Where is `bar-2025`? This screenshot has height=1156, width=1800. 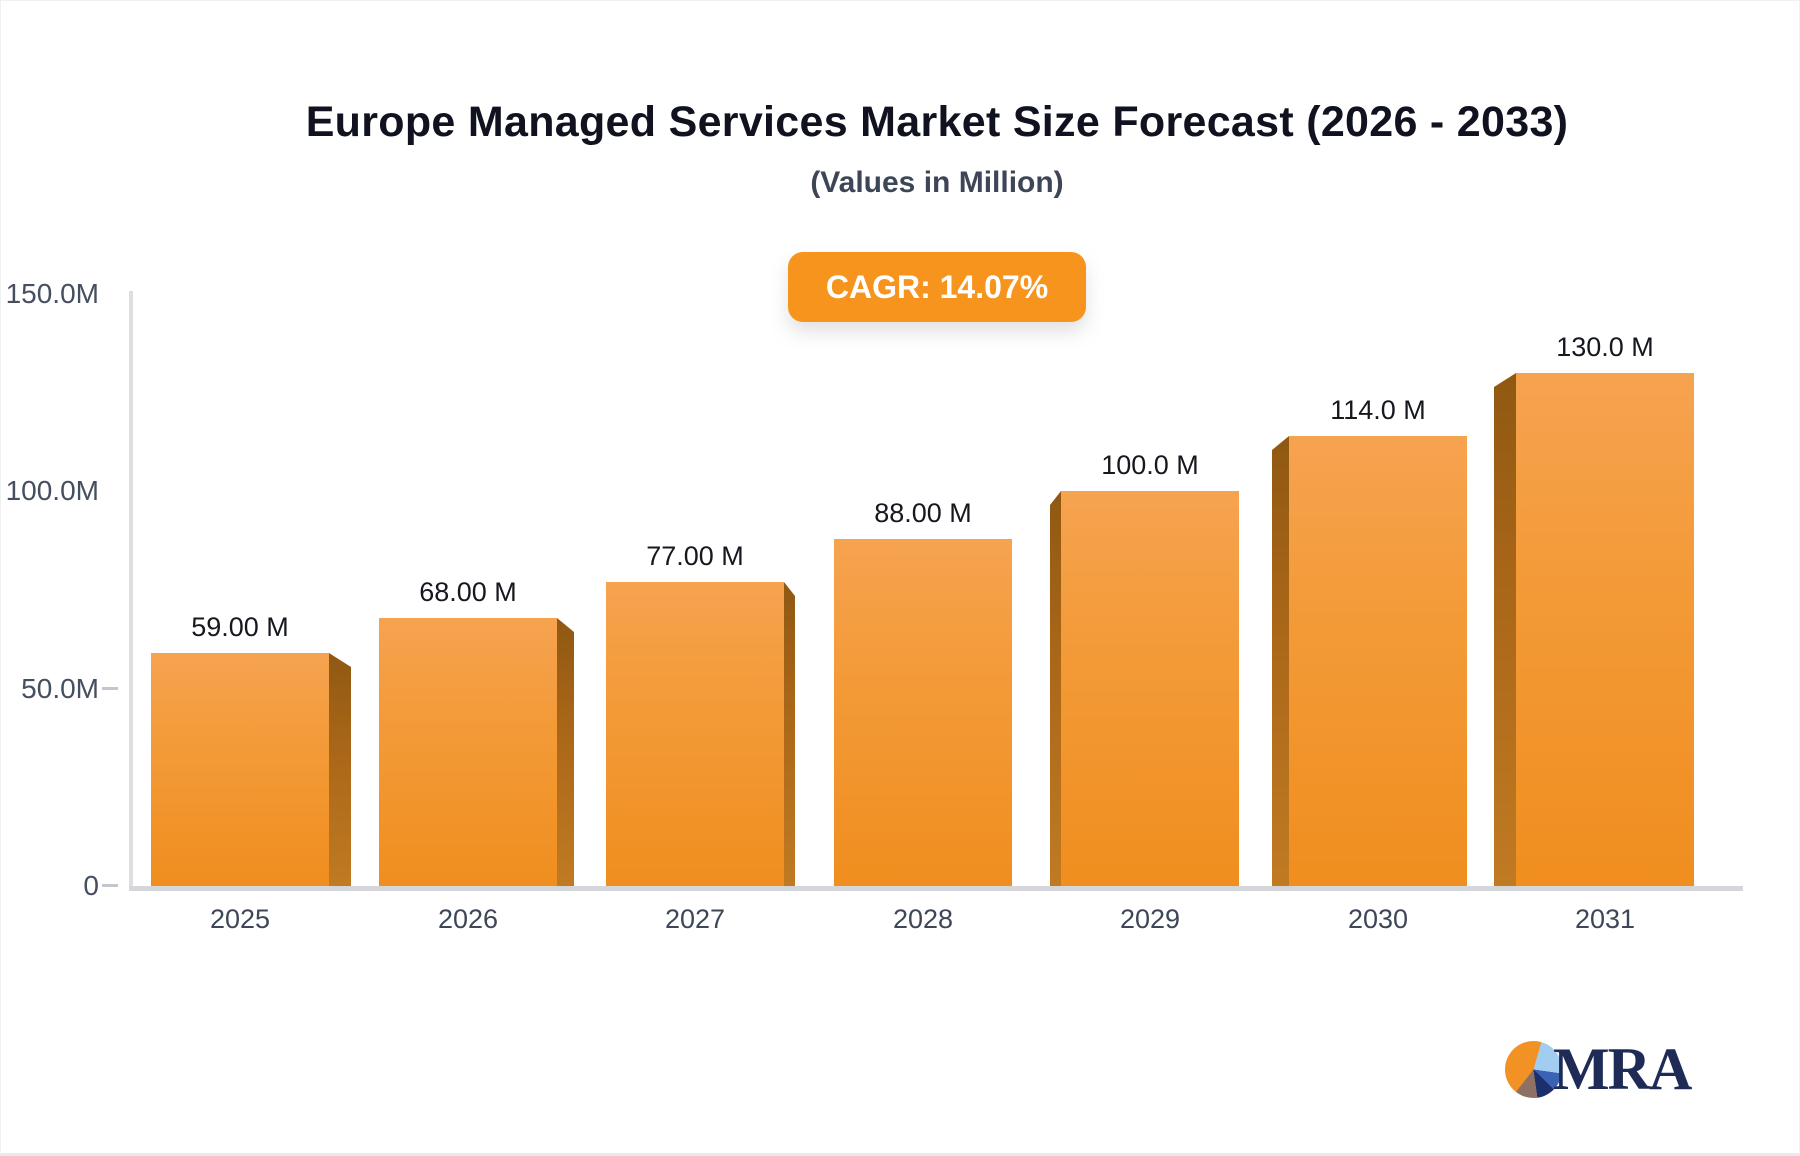 bar-2025 is located at coordinates (240, 769).